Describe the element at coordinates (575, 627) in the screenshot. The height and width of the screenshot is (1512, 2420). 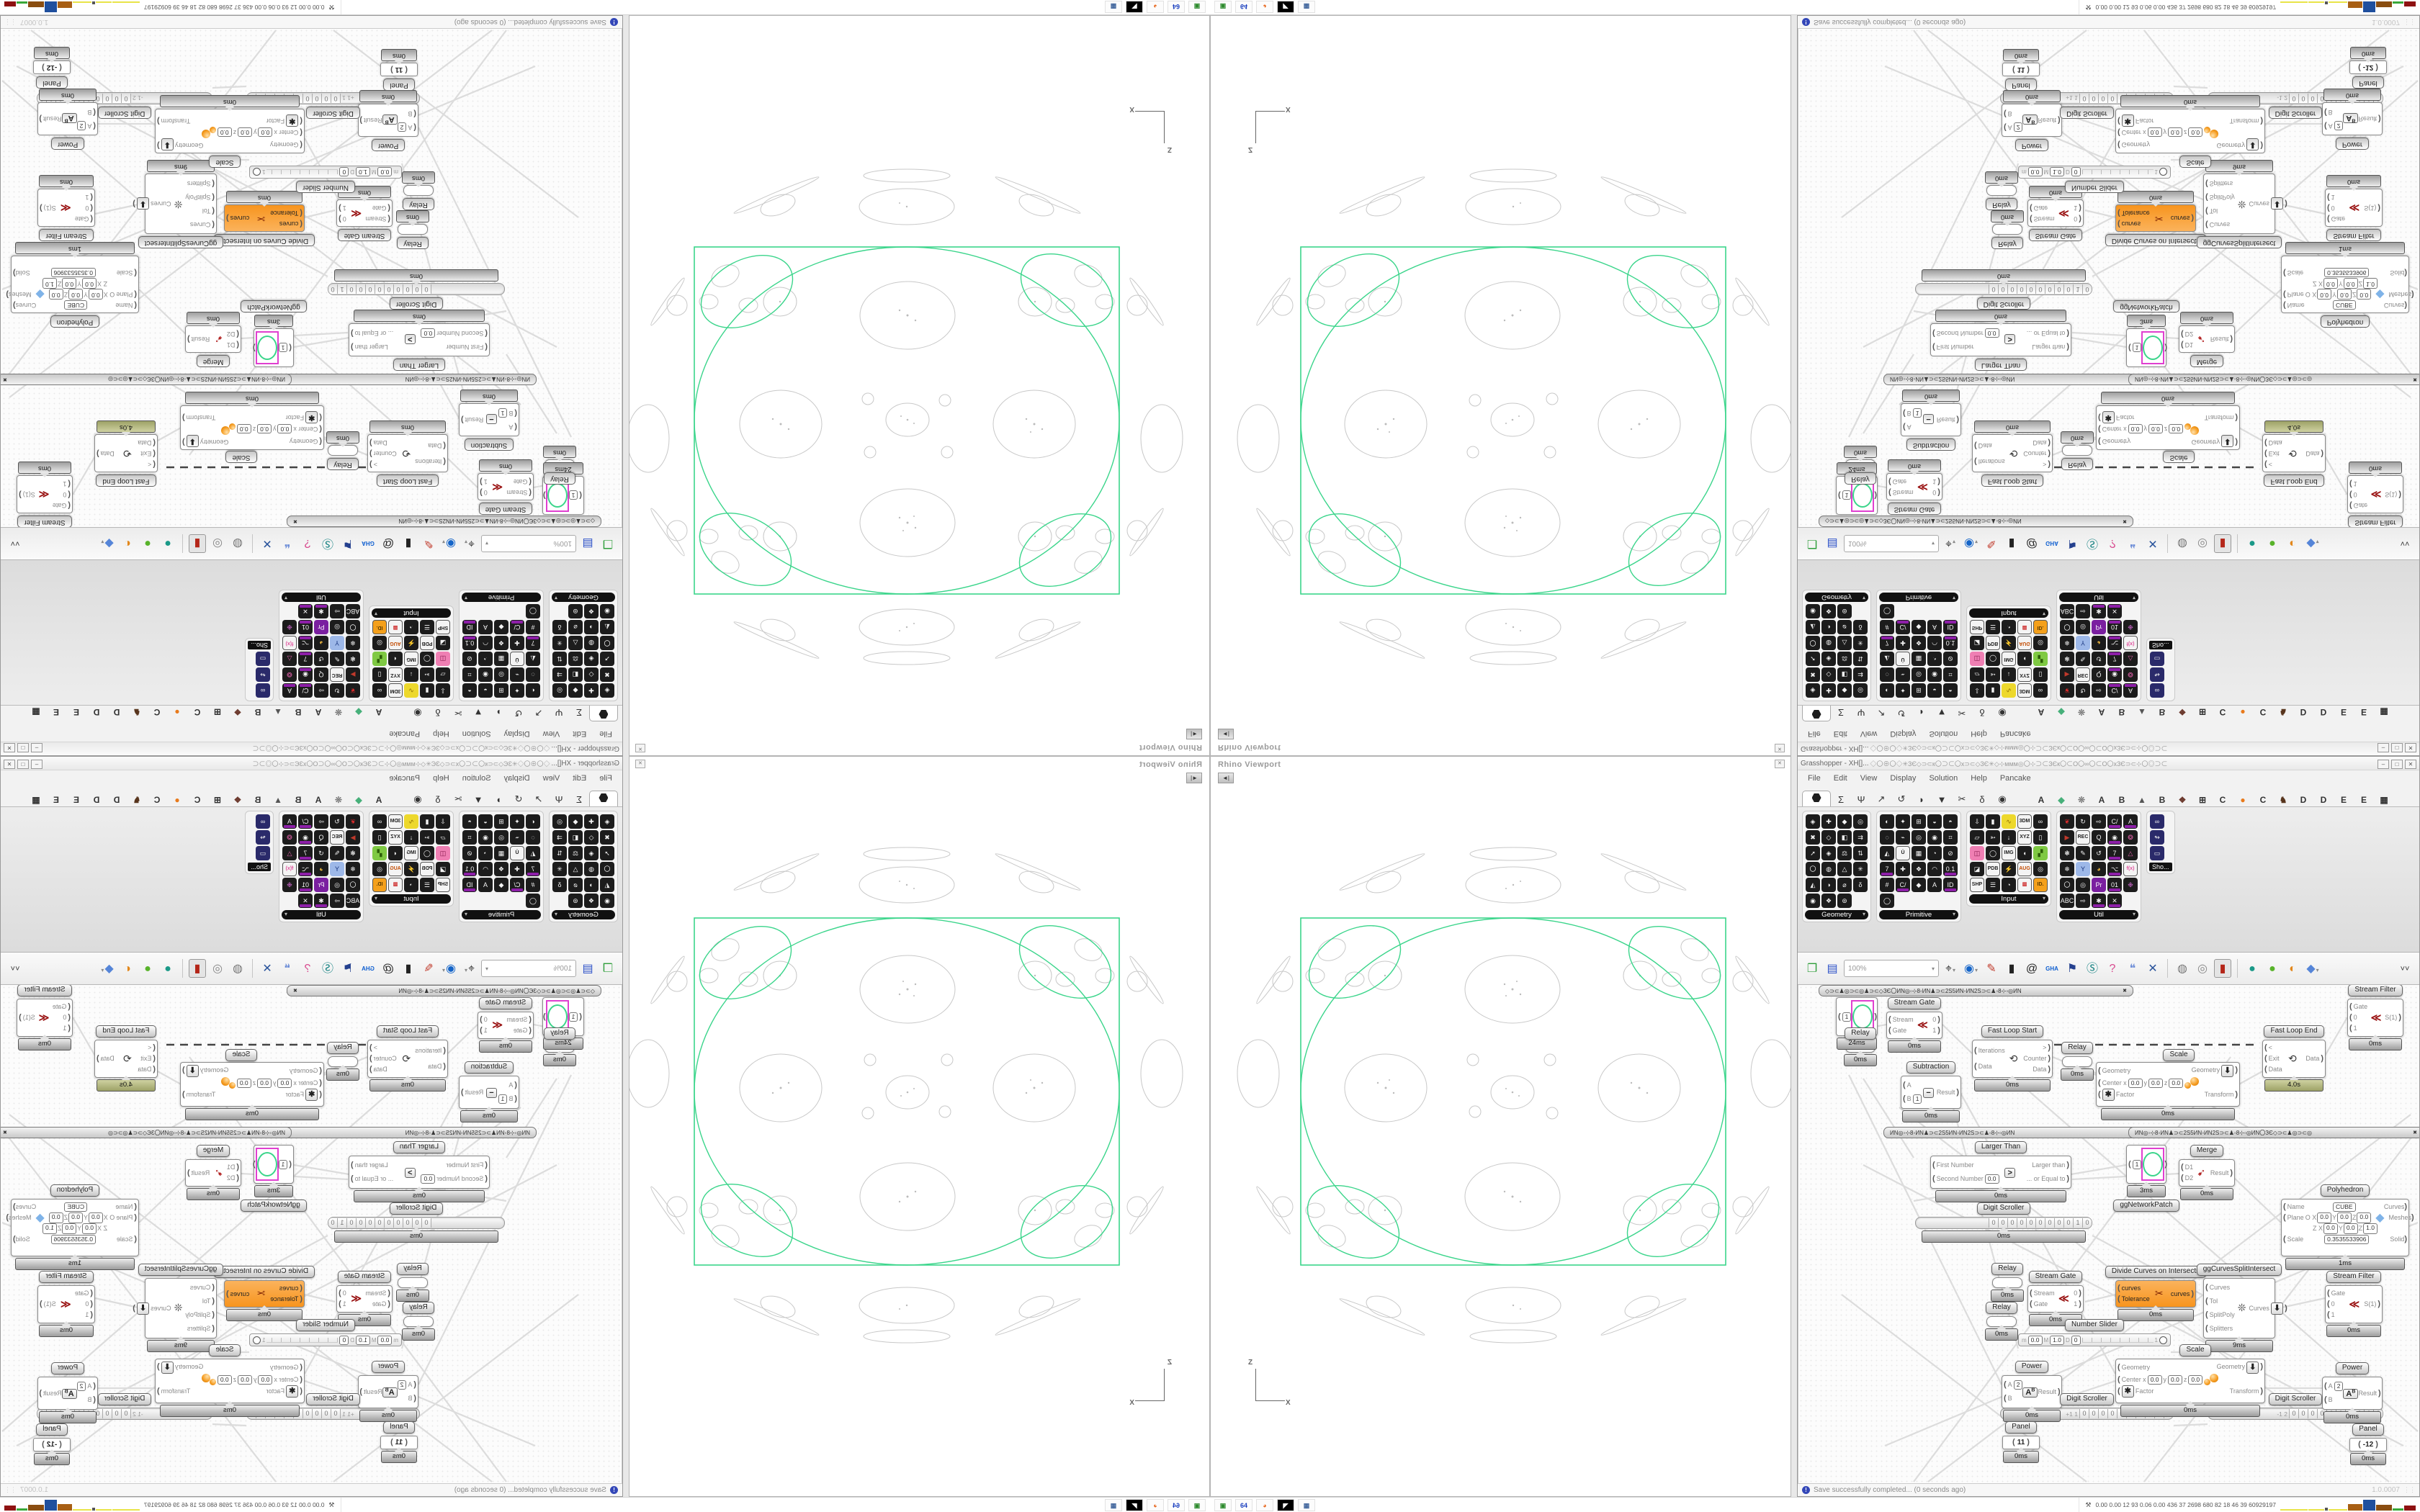
I see `palette-icon: ⌀` at that location.